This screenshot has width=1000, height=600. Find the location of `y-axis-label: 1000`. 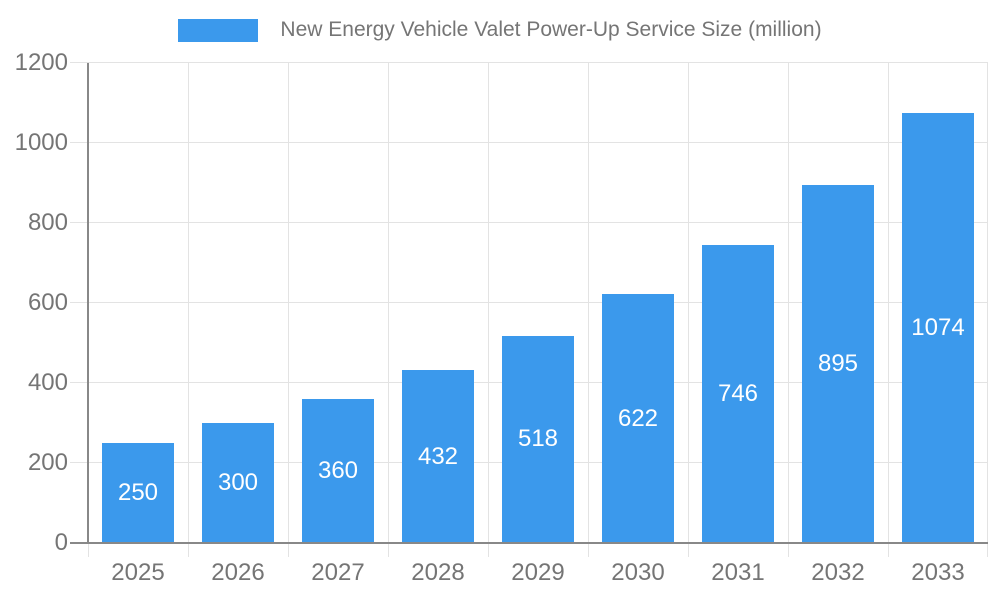

y-axis-label: 1000 is located at coordinates (41, 142).